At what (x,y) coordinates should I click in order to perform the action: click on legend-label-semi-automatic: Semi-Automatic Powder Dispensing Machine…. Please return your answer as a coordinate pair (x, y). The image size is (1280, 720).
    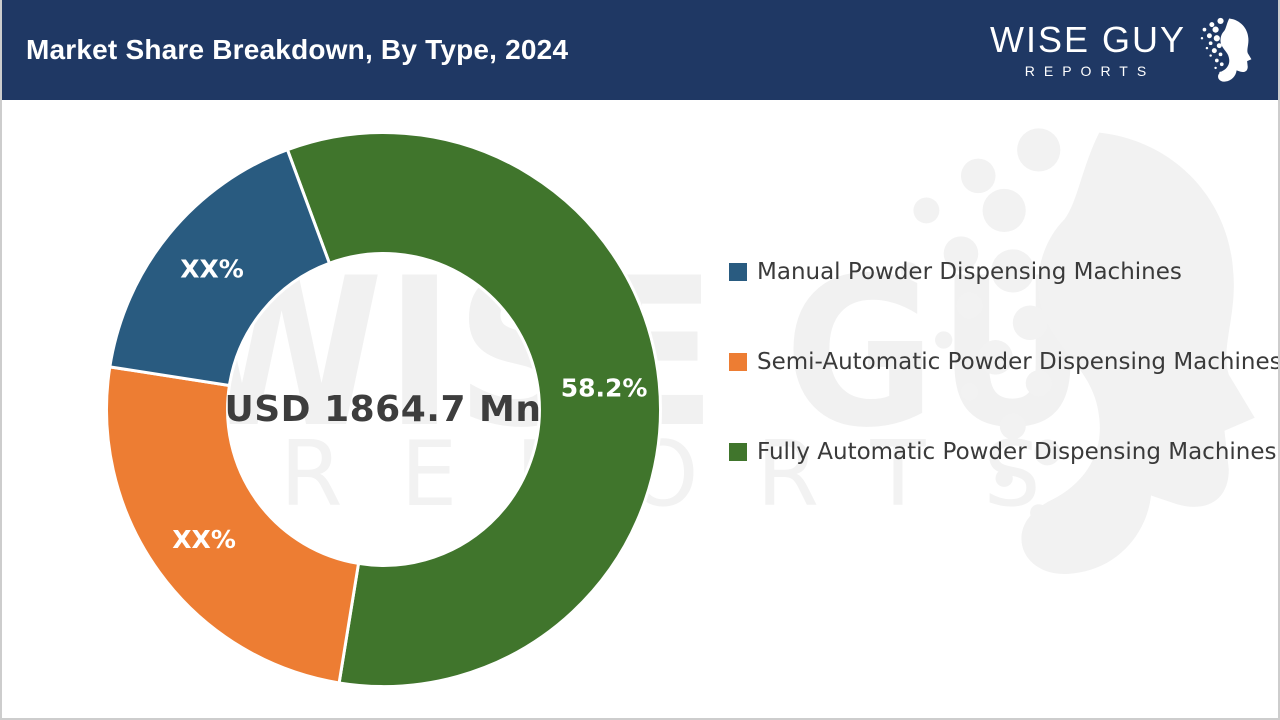
    Looking at the image, I should click on (1018, 362).